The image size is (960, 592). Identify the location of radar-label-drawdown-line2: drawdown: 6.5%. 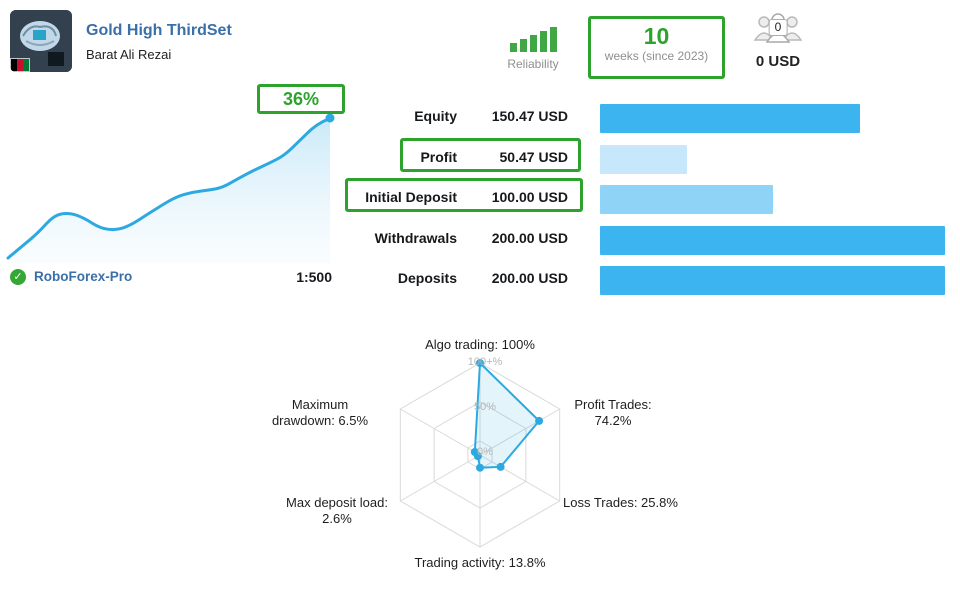
(320, 420).